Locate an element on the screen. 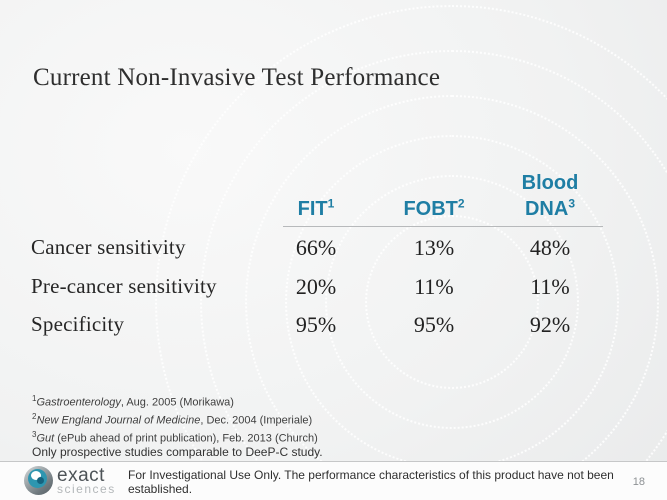  column-label: FOBT is located at coordinates (430, 209).